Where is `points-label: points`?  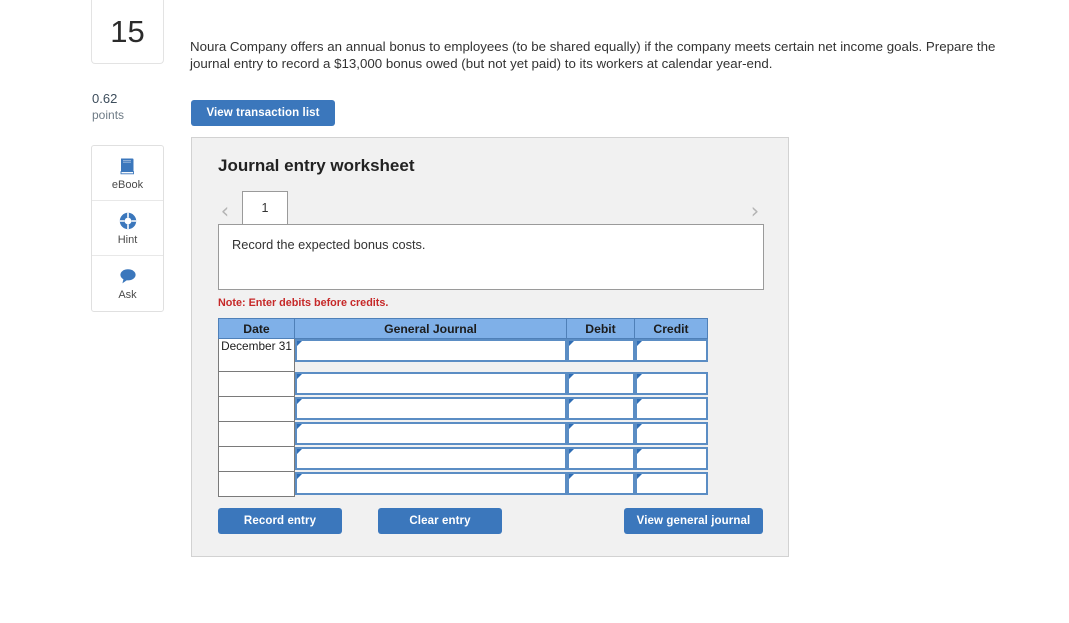 points-label: points is located at coordinates (108, 115).